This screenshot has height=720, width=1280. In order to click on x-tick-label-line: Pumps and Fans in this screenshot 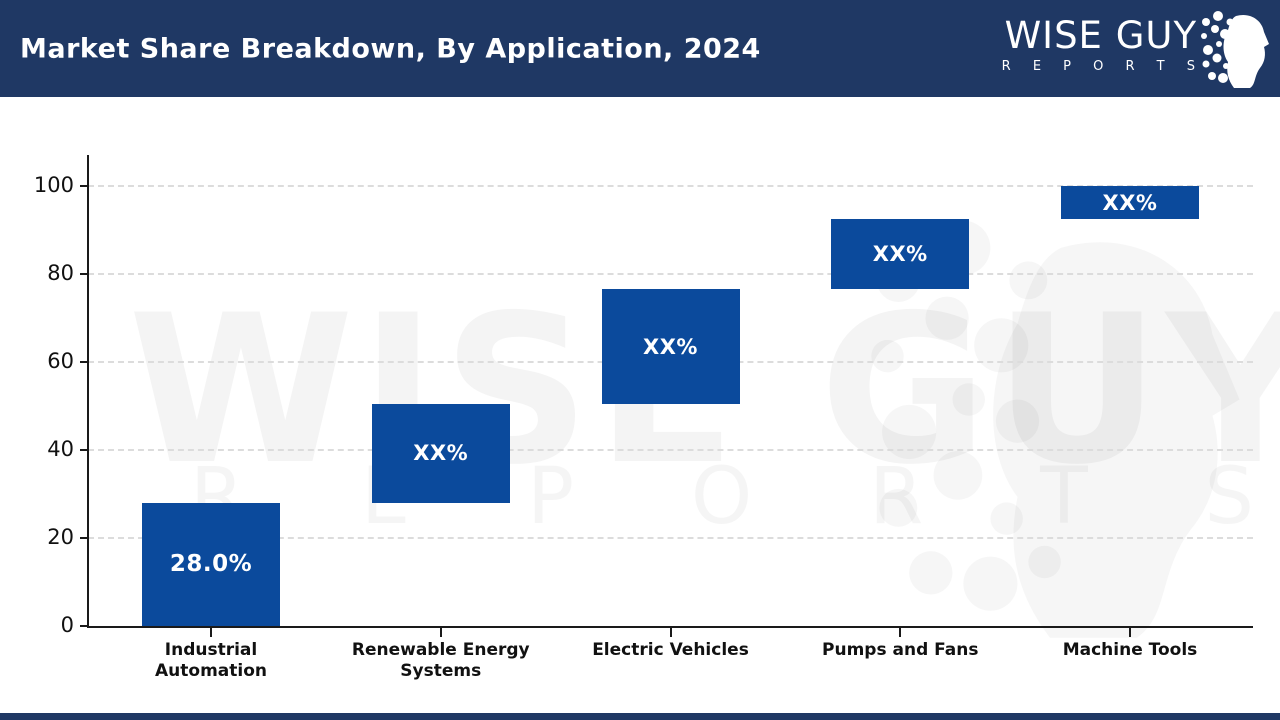, I will do `click(900, 650)`.